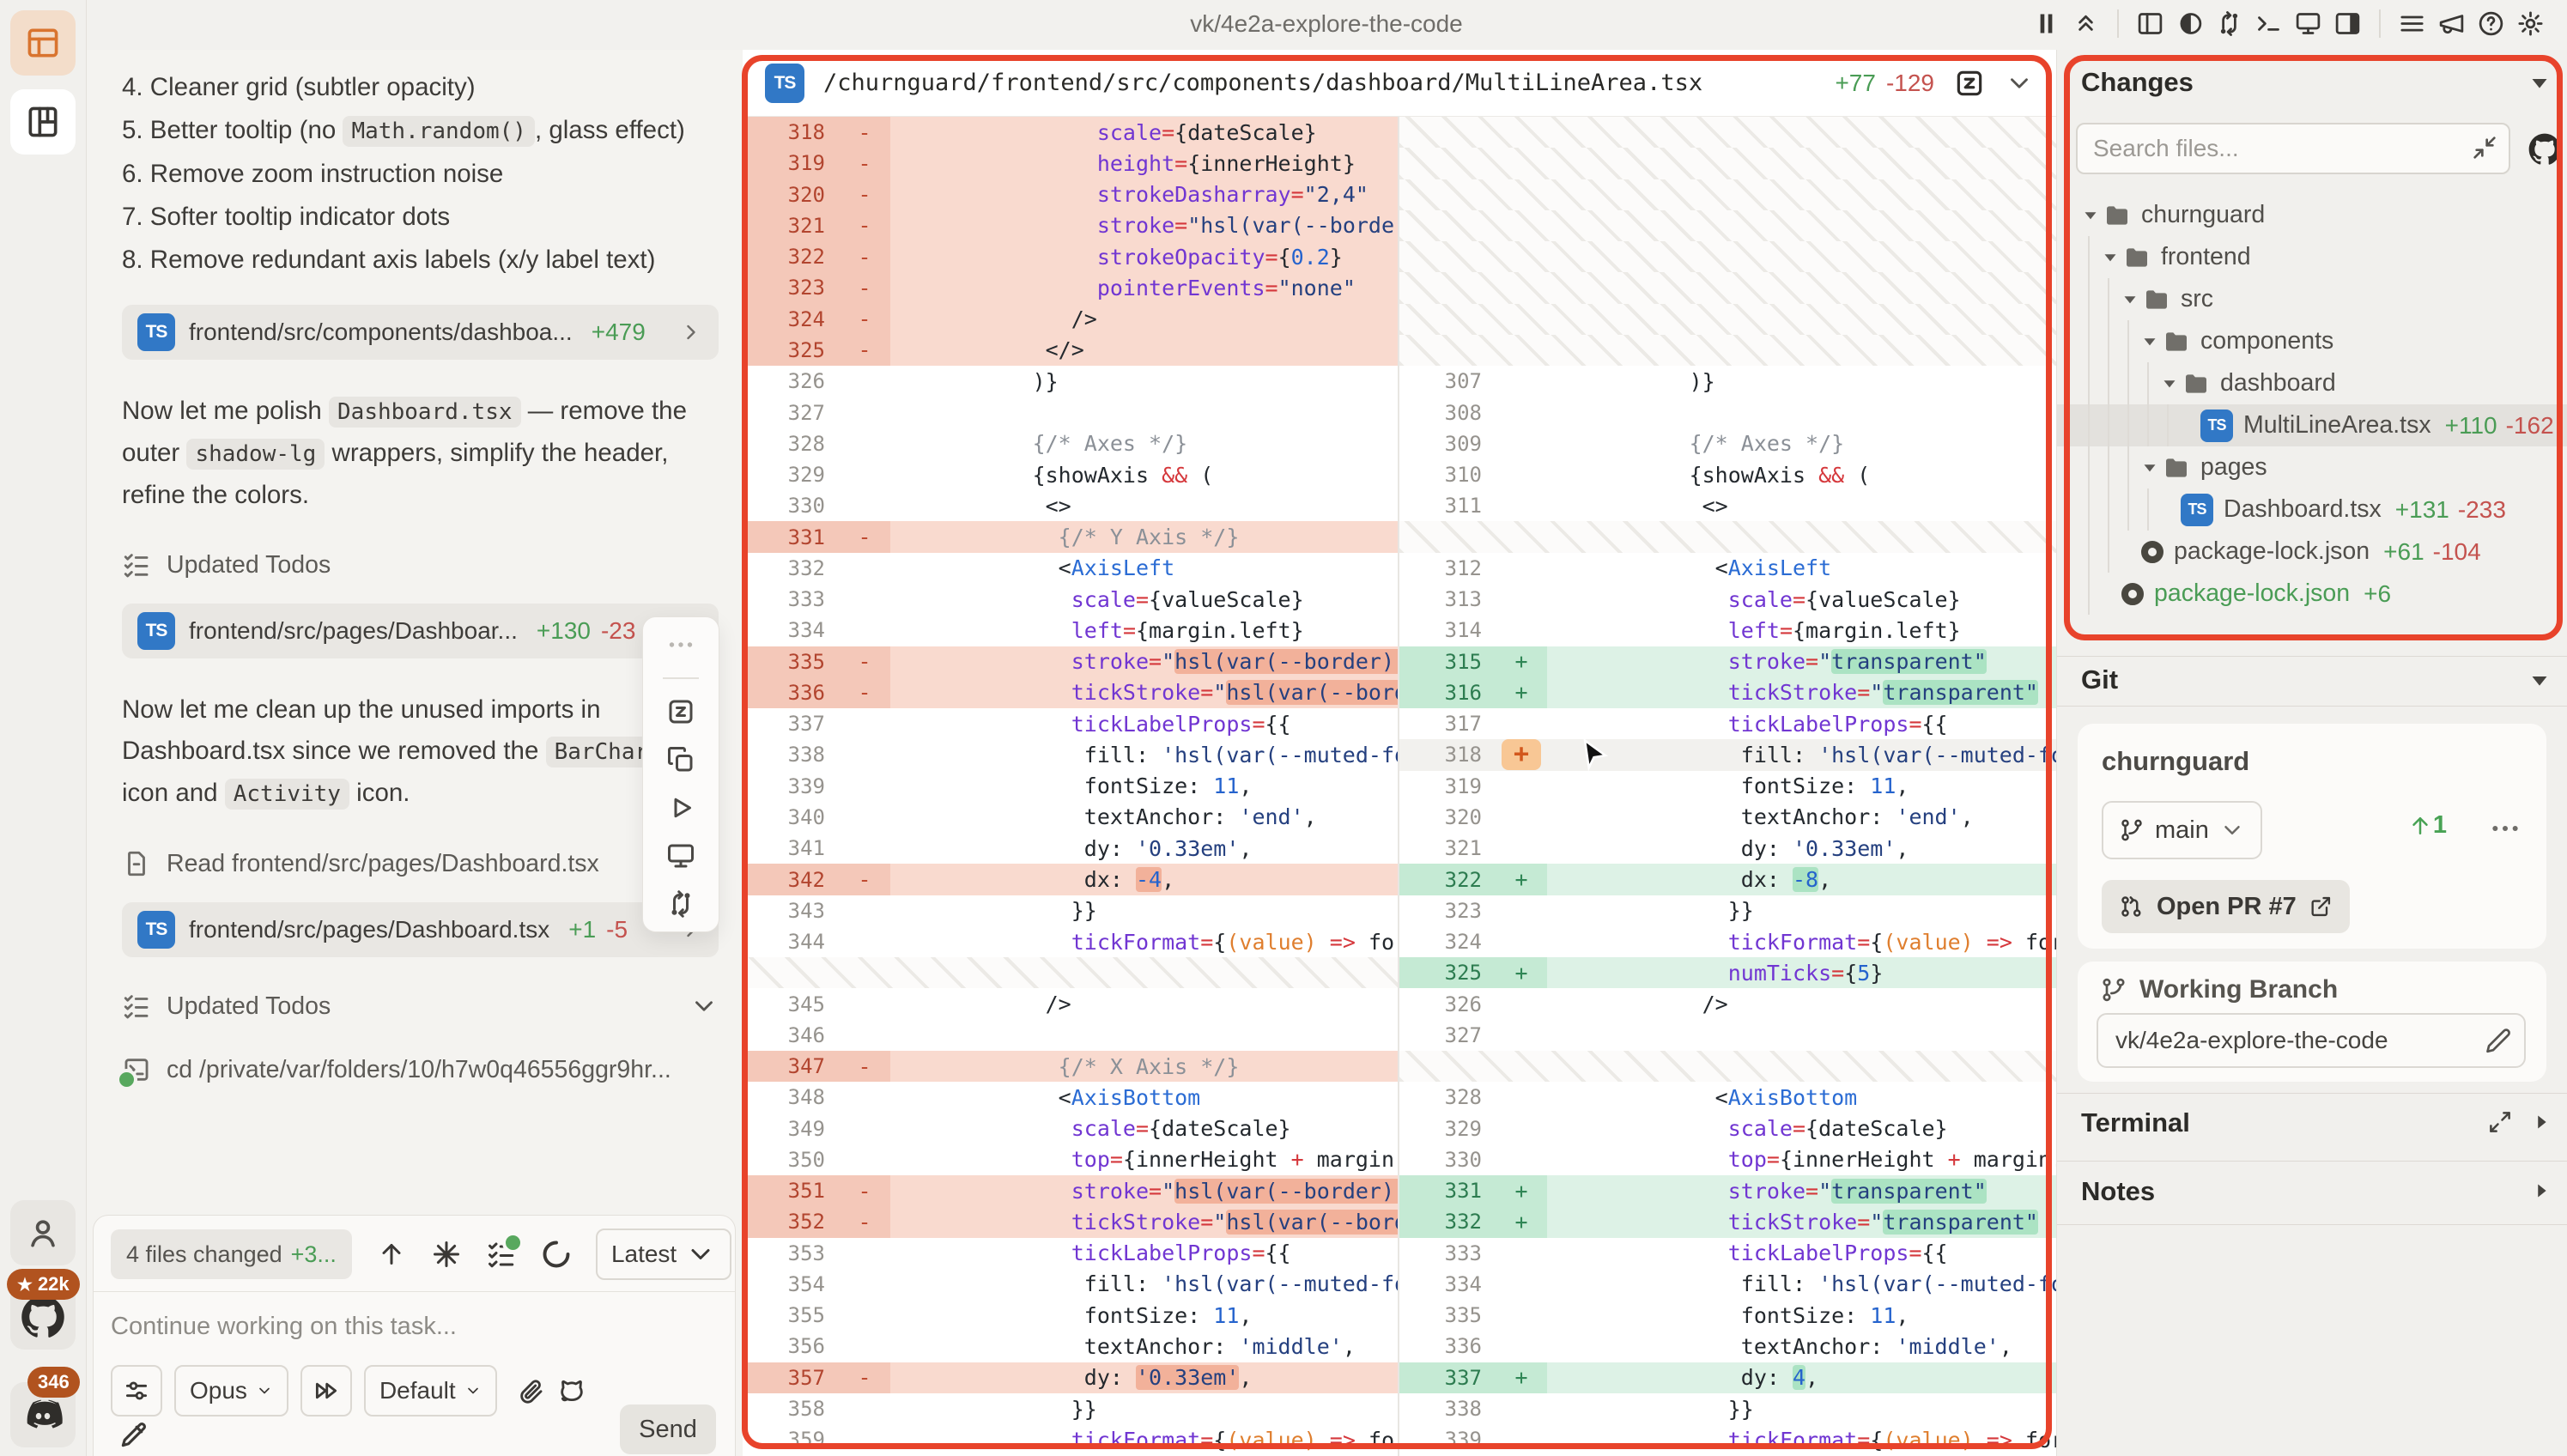 This screenshot has height=1456, width=2567. Describe the element at coordinates (681, 856) in the screenshot. I see `monitor-icon` at that location.